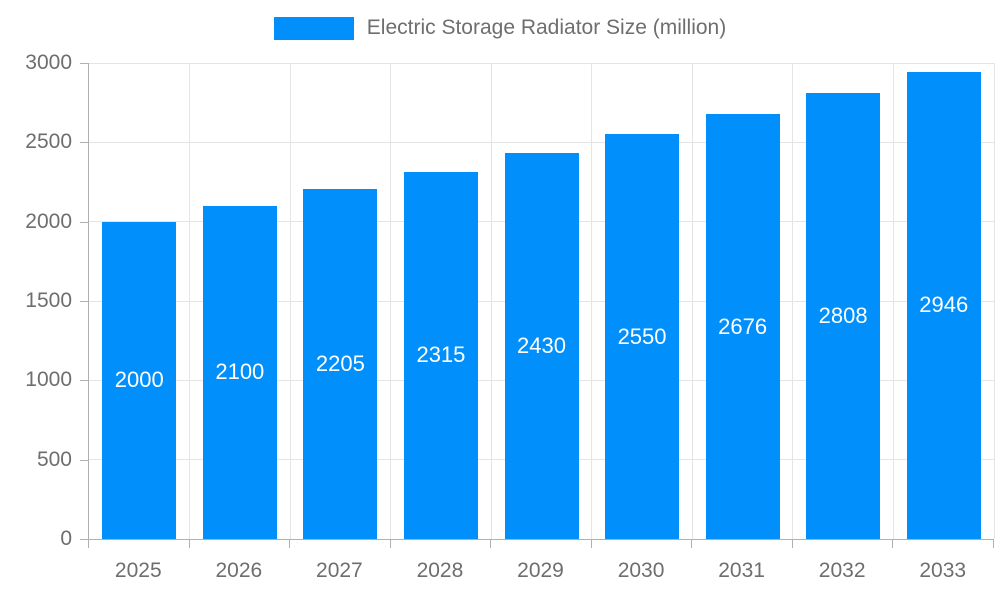 Image resolution: width=1000 pixels, height=600 pixels. Describe the element at coordinates (239, 570) in the screenshot. I see `x-axis-label: 2026` at that location.